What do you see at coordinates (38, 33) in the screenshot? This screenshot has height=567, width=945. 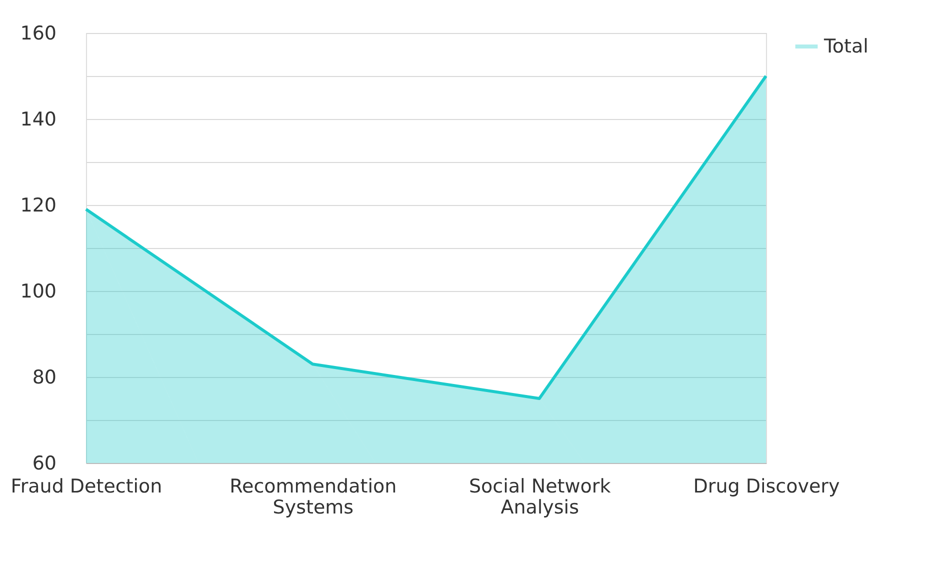 I see `y-tick-label: 160` at bounding box center [38, 33].